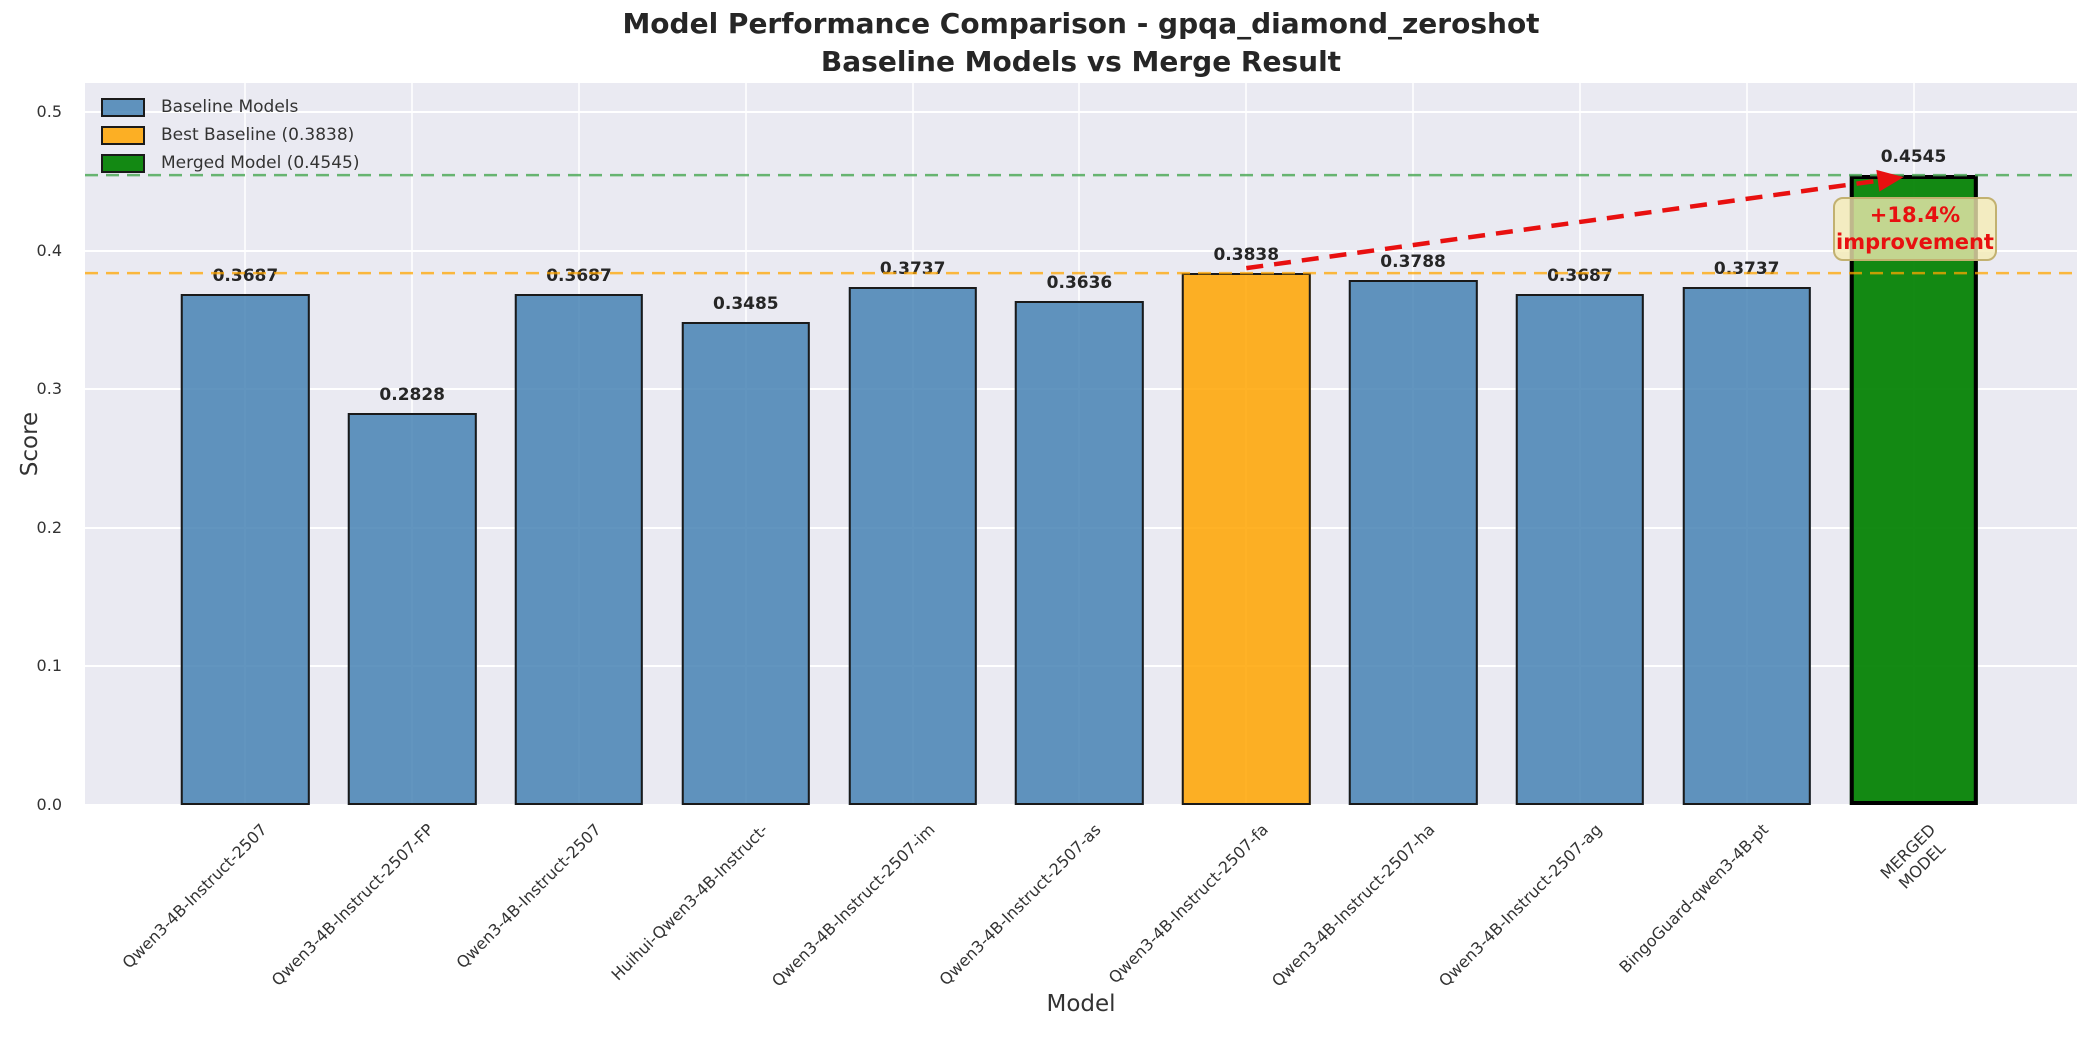 Image resolution: width=2085 pixels, height=1037 pixels. Describe the element at coordinates (1413, 262) in the screenshot. I see `bar-value-label: 0.3788` at that location.